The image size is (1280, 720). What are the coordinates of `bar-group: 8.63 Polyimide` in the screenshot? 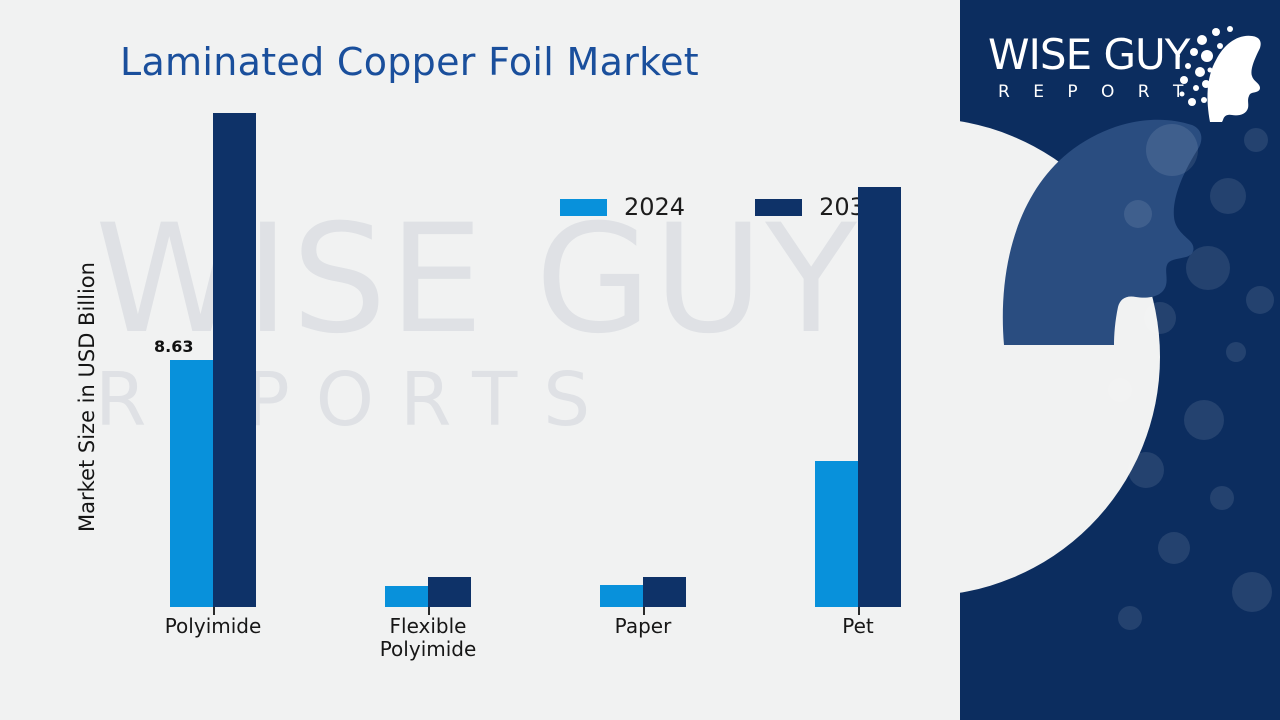 It's located at (207, 372).